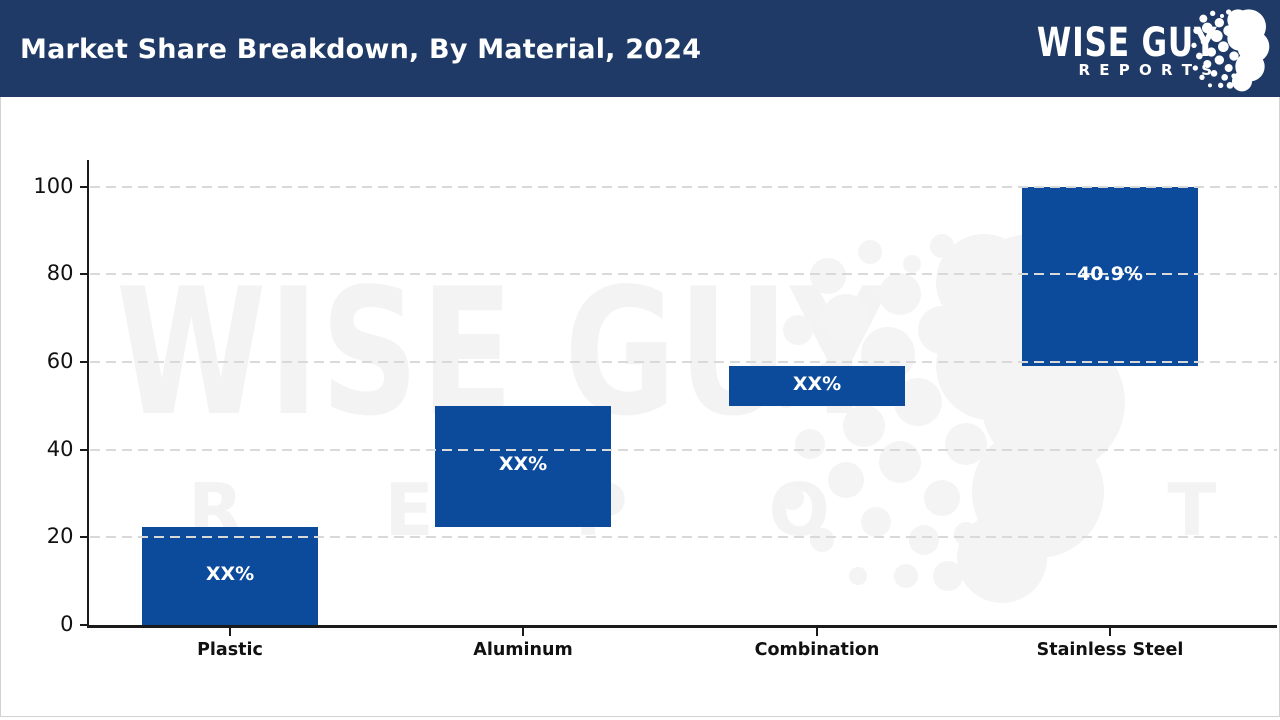  Describe the element at coordinates (53, 185) in the screenshot. I see `y-tick-label: 100` at that location.